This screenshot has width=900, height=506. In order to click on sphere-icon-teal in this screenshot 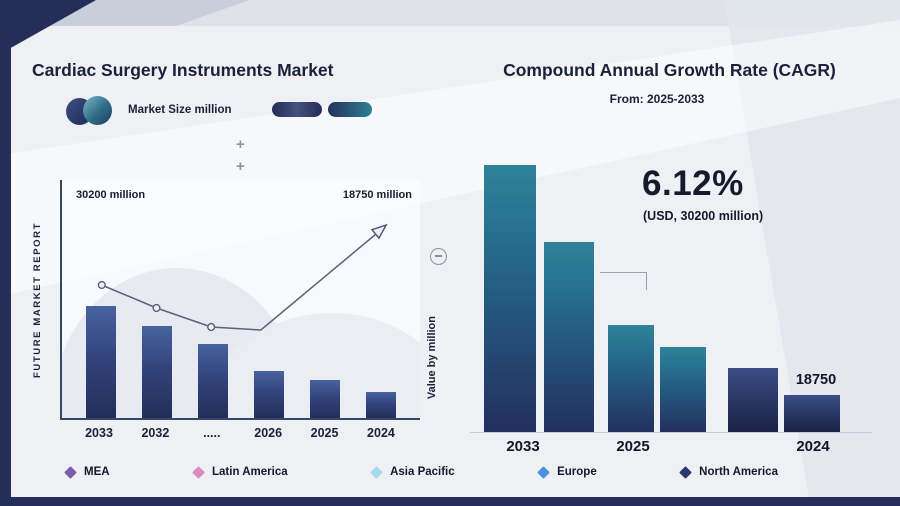, I will do `click(97, 110)`.